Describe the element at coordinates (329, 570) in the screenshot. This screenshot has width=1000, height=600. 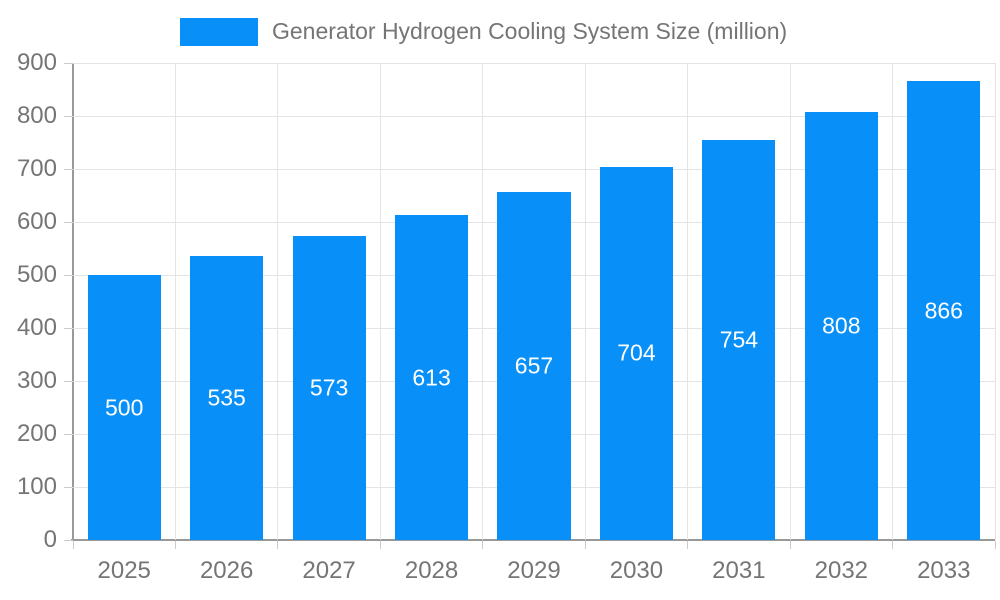
I see `x-axis-tick-label: 2027` at that location.